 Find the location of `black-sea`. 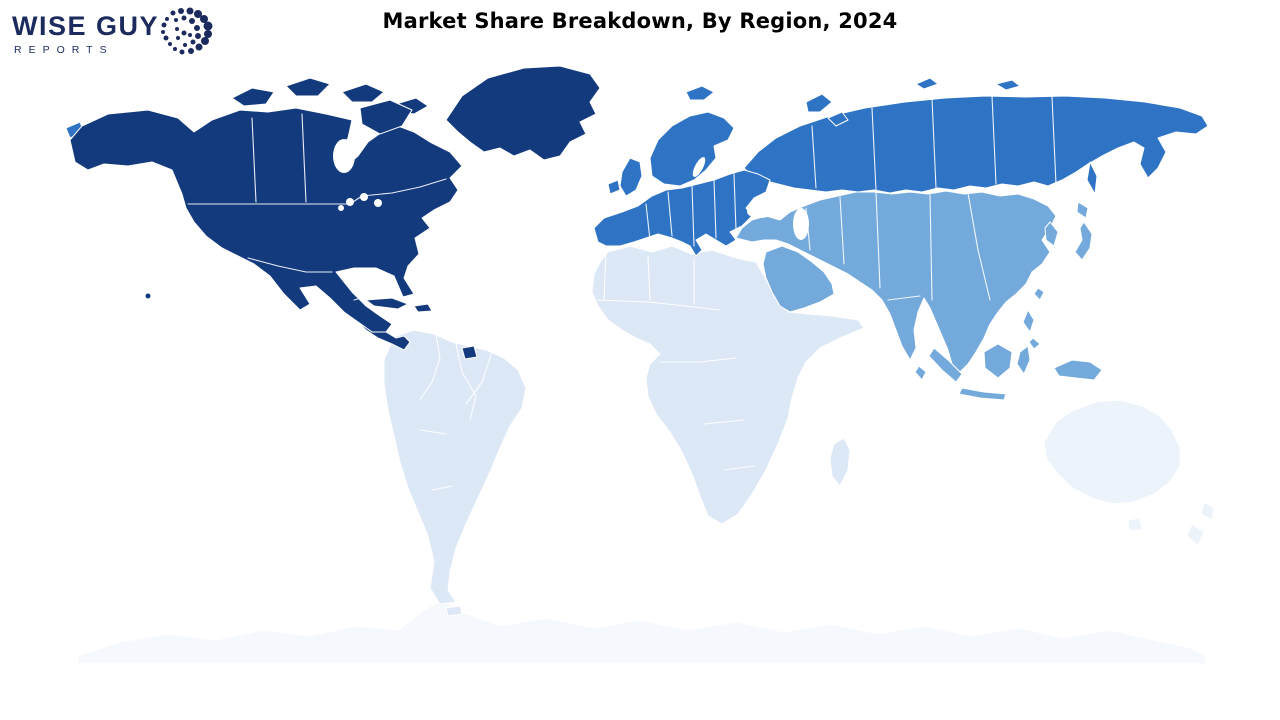

black-sea is located at coordinates (760, 212).